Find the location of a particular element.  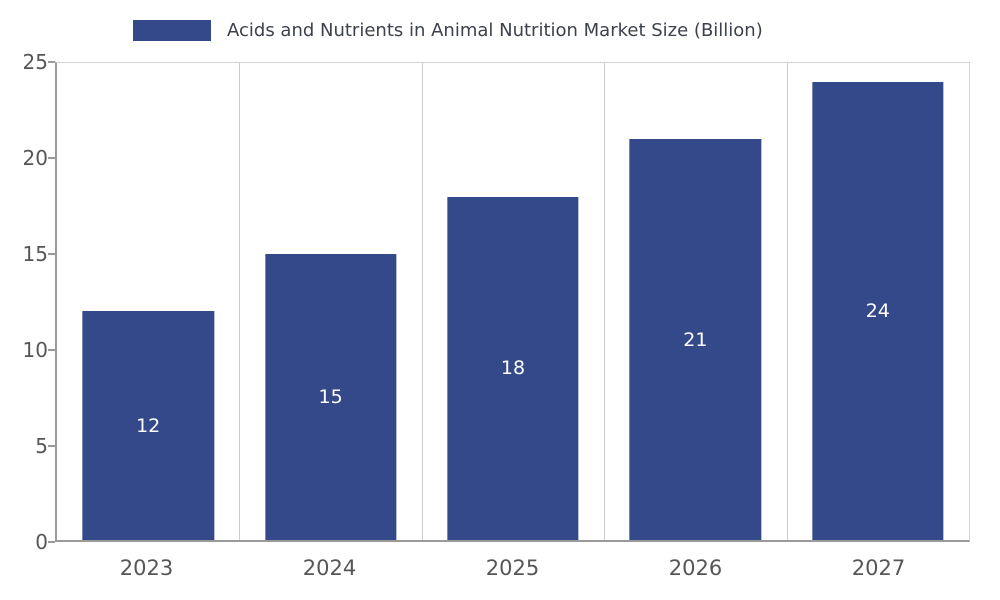

x-axis-tick-label: 2026 is located at coordinates (695, 568).